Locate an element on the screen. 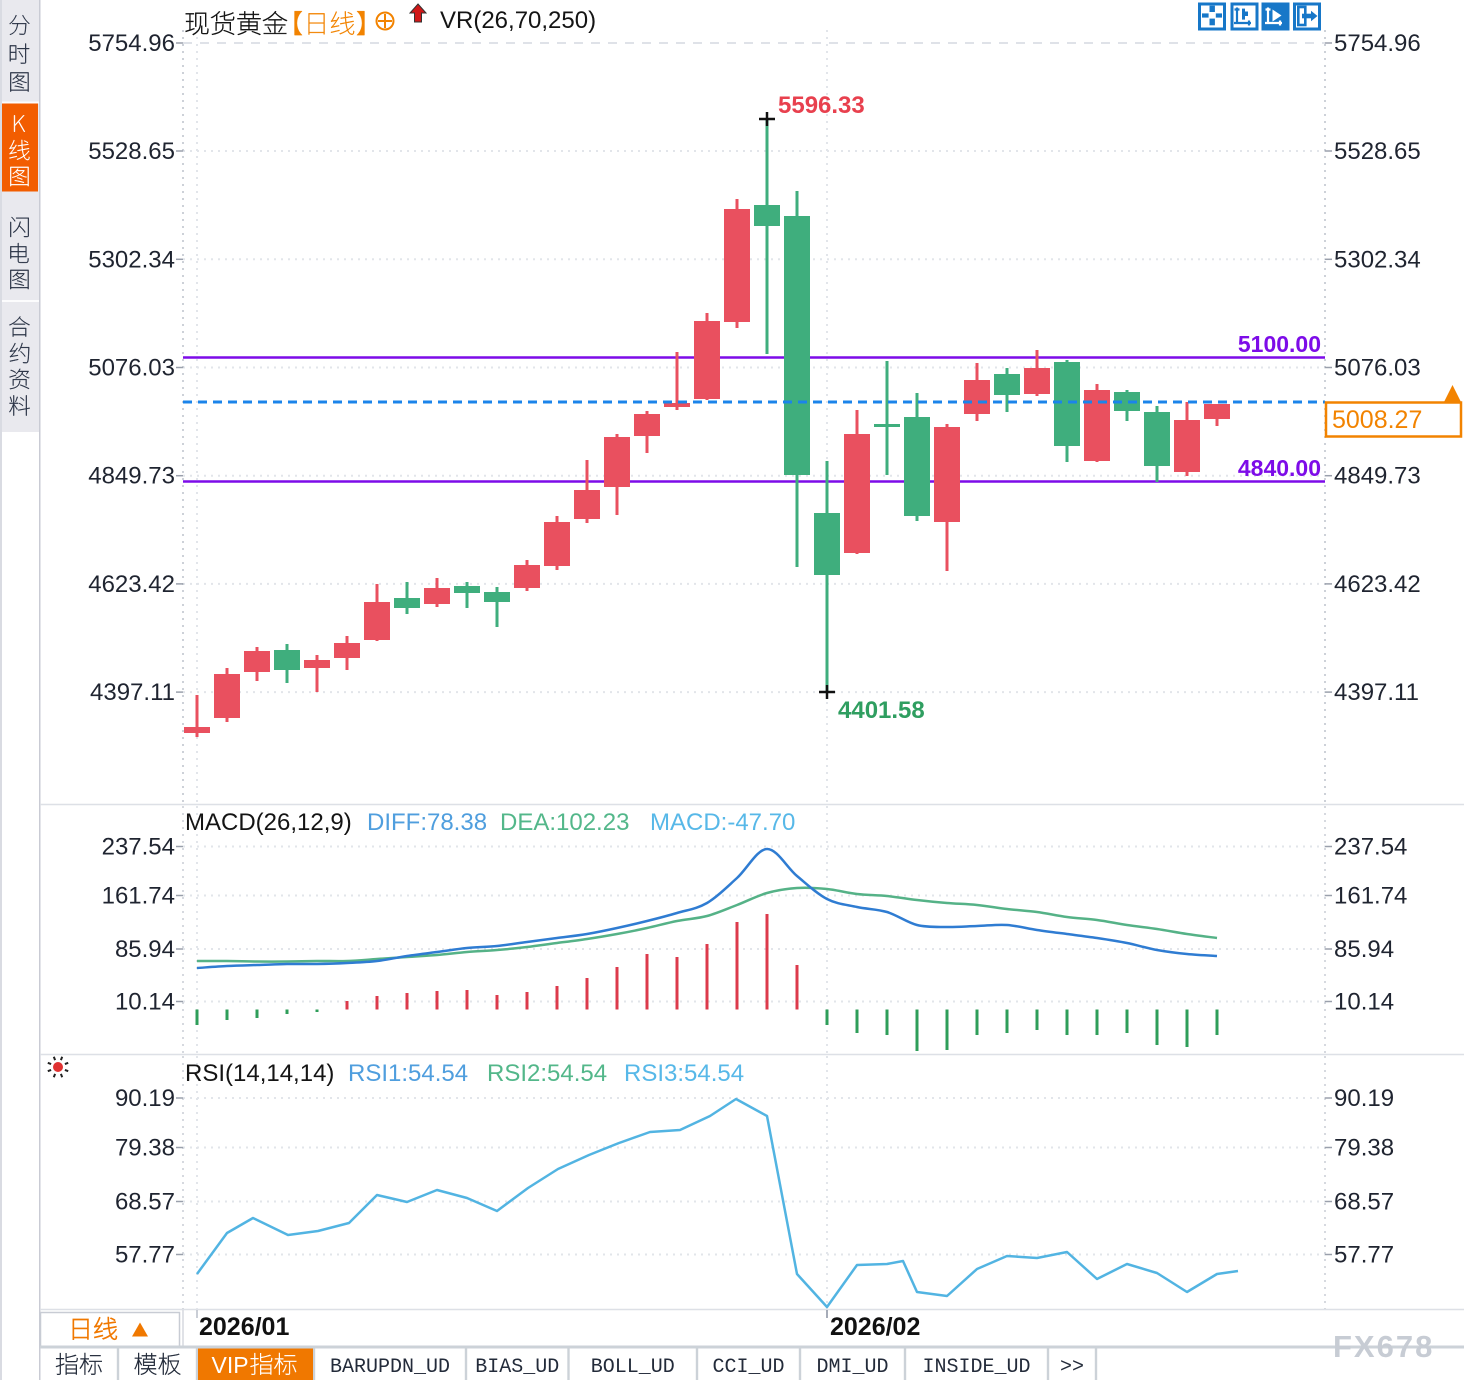  svg-text: 5008.27 is located at coordinates (1377, 420).